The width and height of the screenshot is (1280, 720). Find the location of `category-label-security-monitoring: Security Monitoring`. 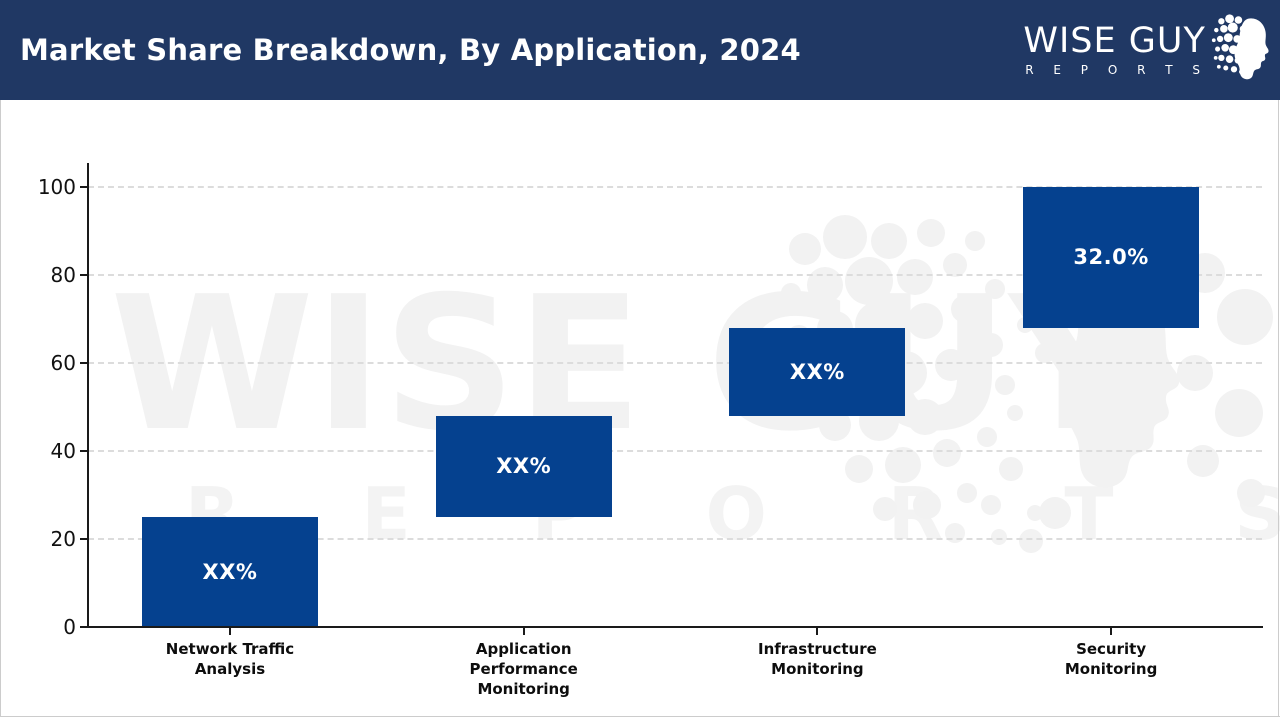

category-label-security-monitoring: Security Monitoring is located at coordinates (1111, 659).